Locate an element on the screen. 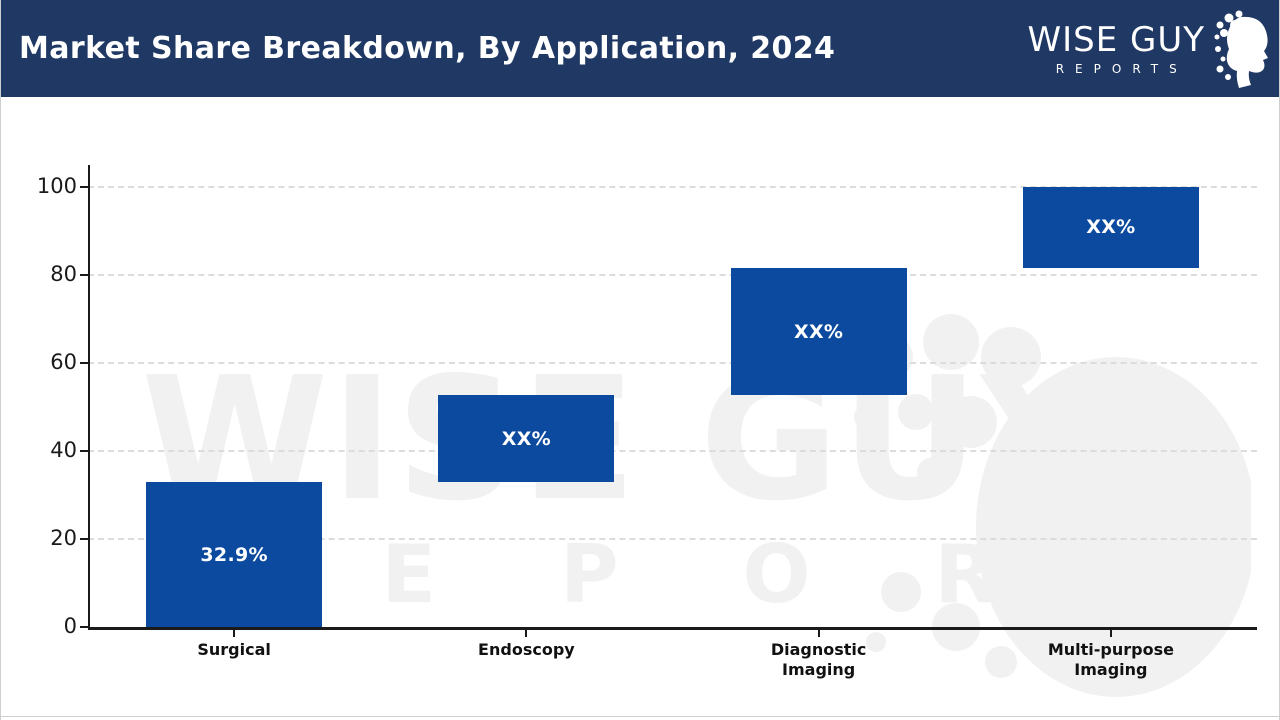 This screenshot has width=1280, height=720. bar-multi-purpose-imaging: XX% is located at coordinates (1110, 227).